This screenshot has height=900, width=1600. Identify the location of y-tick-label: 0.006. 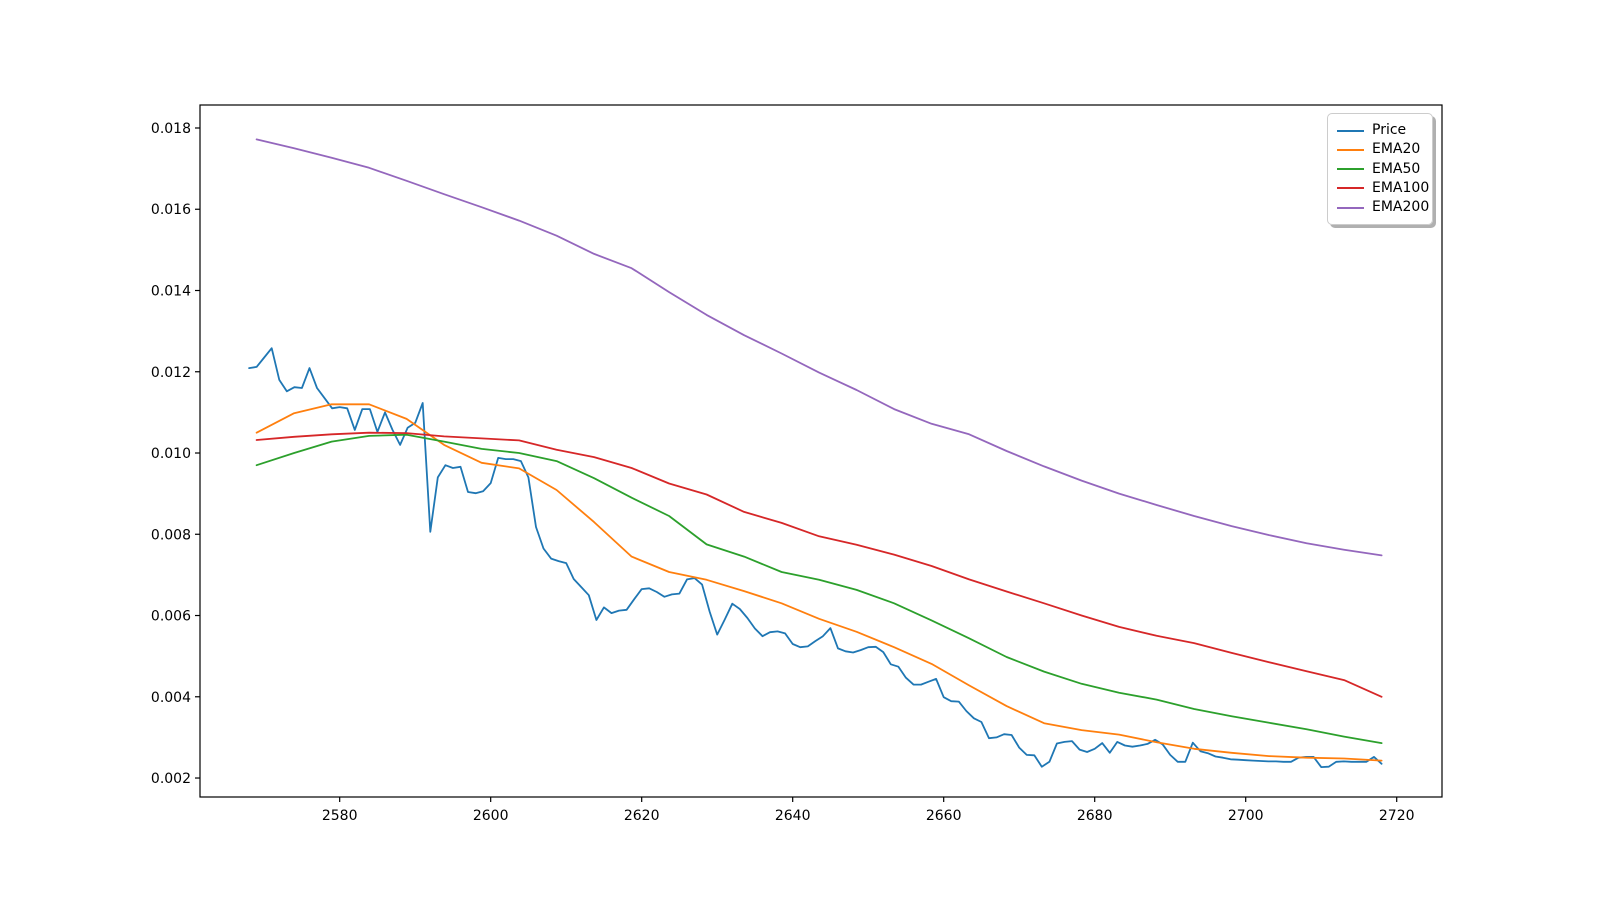
(171, 617).